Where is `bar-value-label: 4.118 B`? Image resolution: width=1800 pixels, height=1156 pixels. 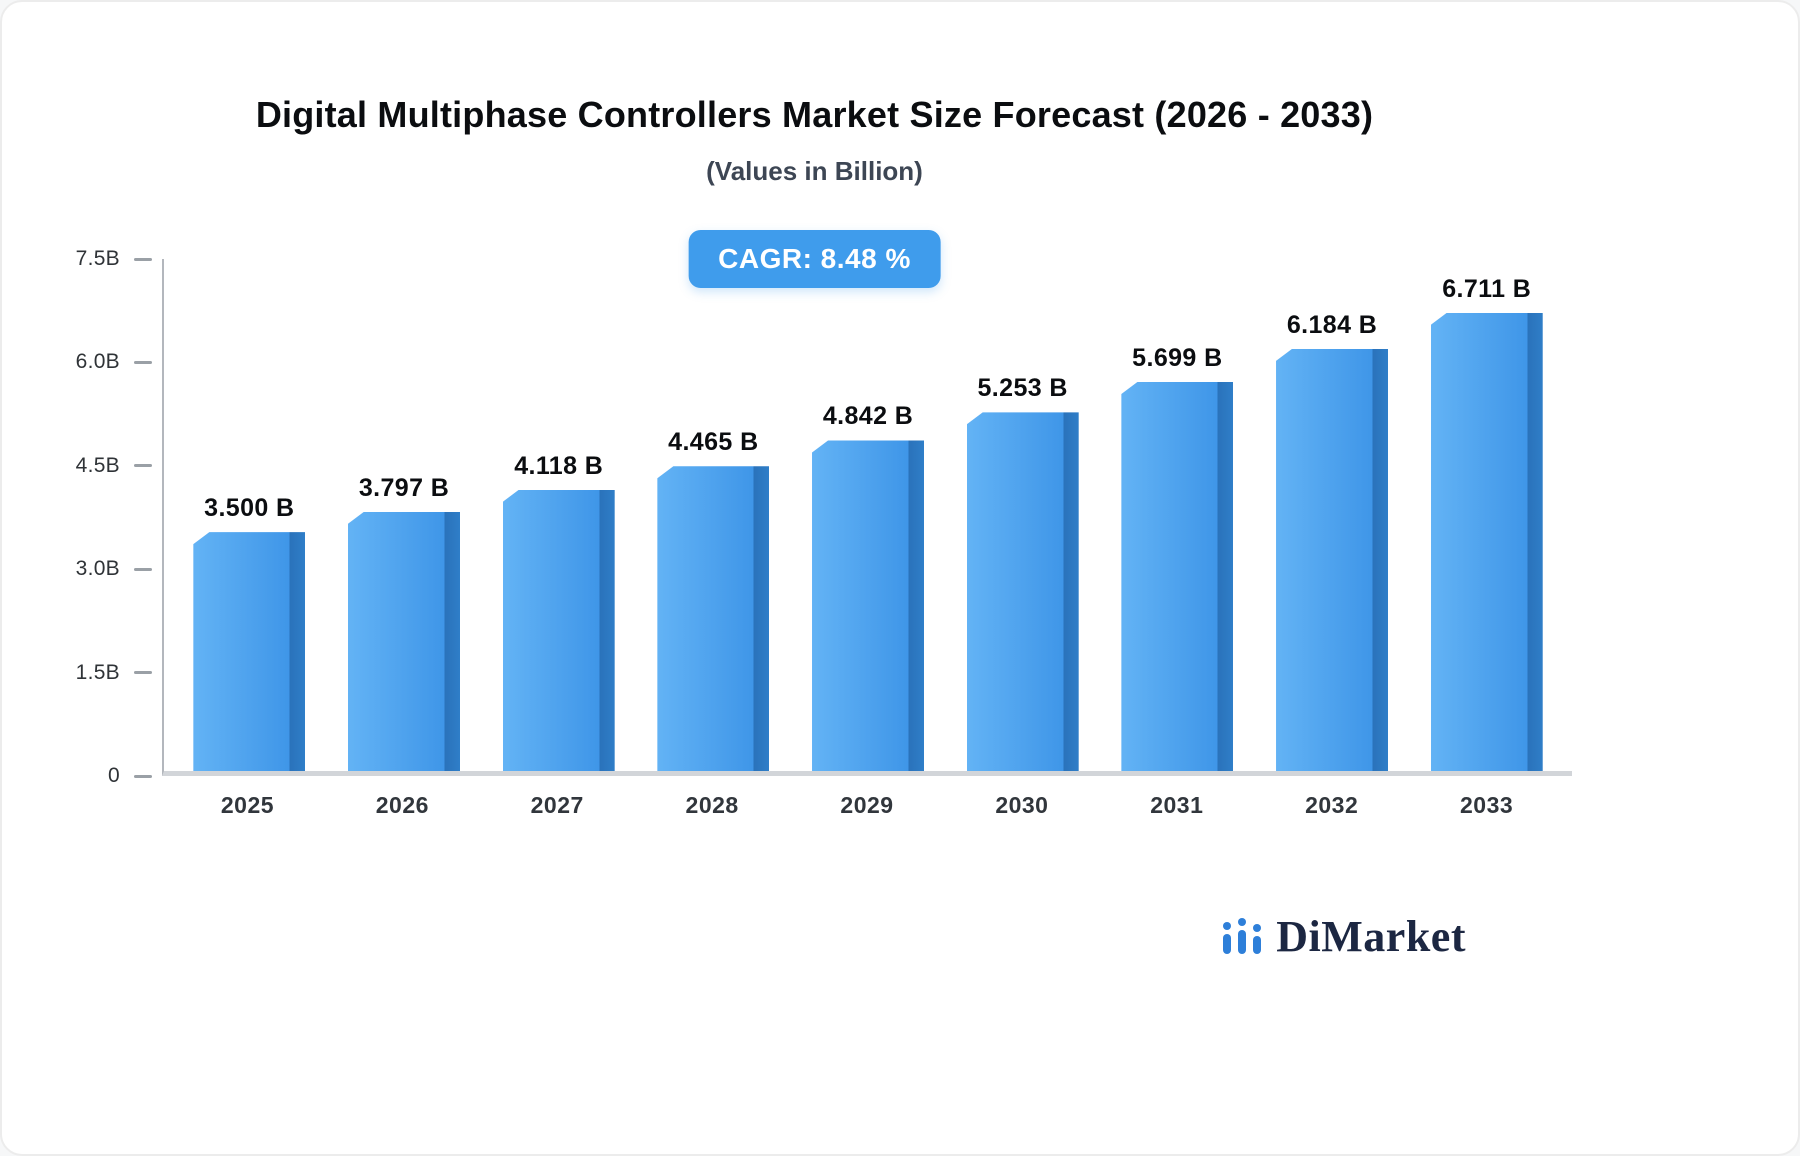
bar-value-label: 4.118 B is located at coordinates (559, 465).